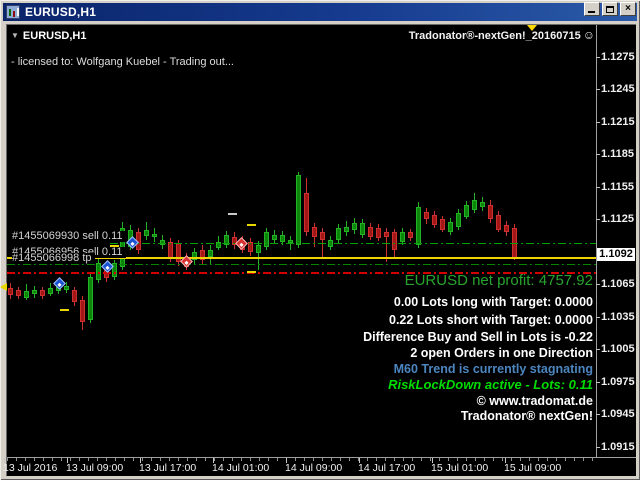 The height and width of the screenshot is (480, 640). Describe the element at coordinates (95, 468) in the screenshot. I see `time-axis-label: 13 Jul 09:00` at that location.